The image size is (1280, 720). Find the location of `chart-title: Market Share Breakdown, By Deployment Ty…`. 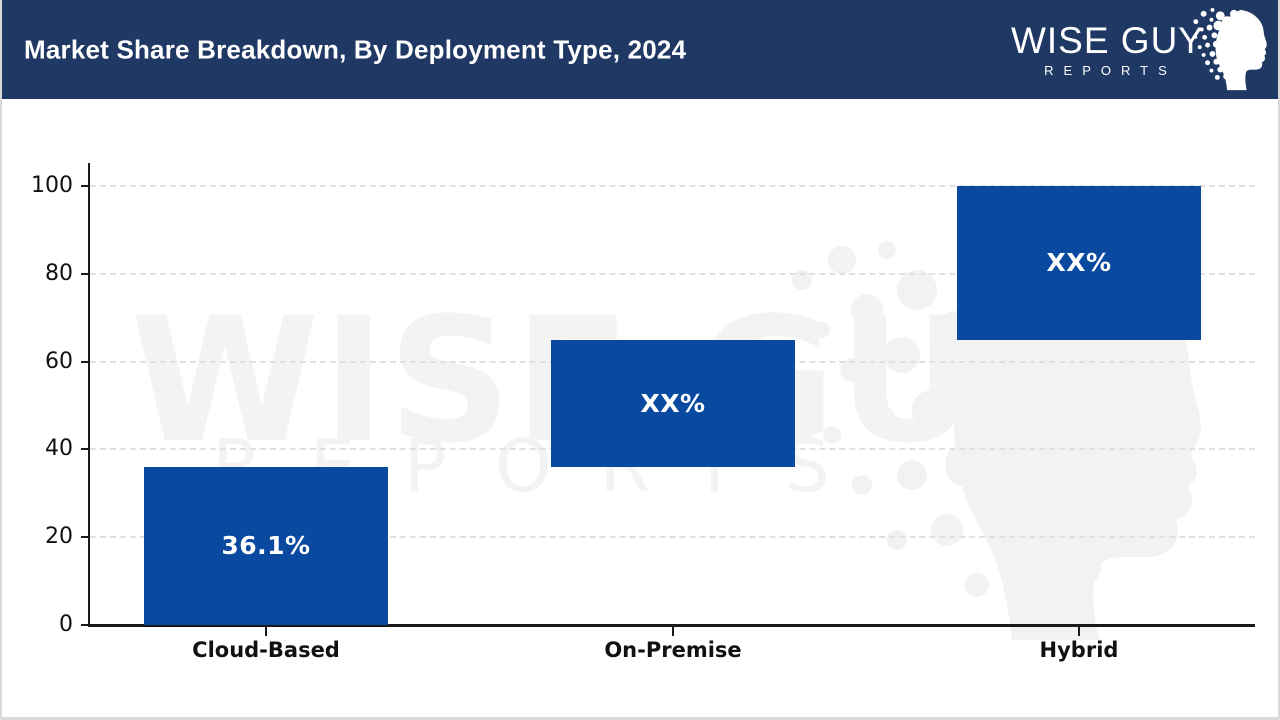

chart-title: Market Share Breakdown, By Deployment Ty… is located at coordinates (355, 49).